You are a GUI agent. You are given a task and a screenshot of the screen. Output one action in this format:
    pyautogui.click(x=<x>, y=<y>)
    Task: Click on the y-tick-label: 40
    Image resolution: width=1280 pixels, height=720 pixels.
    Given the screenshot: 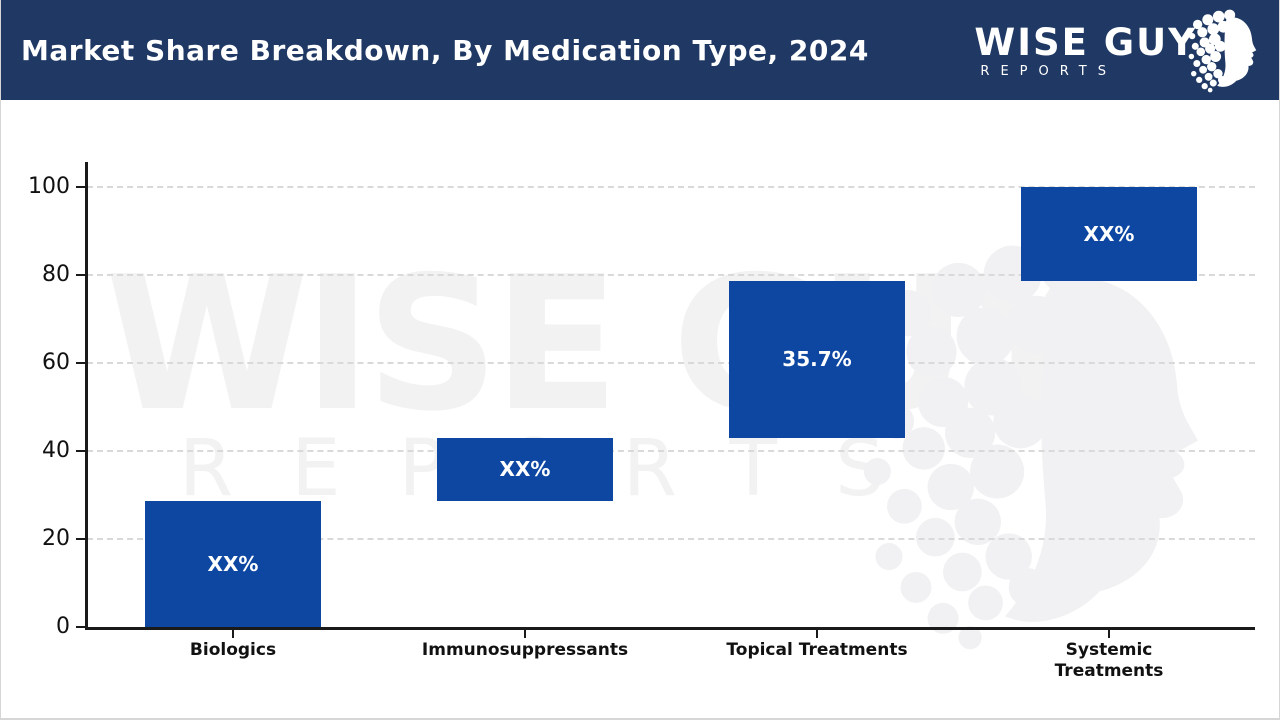 What is the action you would take?
    pyautogui.click(x=56, y=450)
    